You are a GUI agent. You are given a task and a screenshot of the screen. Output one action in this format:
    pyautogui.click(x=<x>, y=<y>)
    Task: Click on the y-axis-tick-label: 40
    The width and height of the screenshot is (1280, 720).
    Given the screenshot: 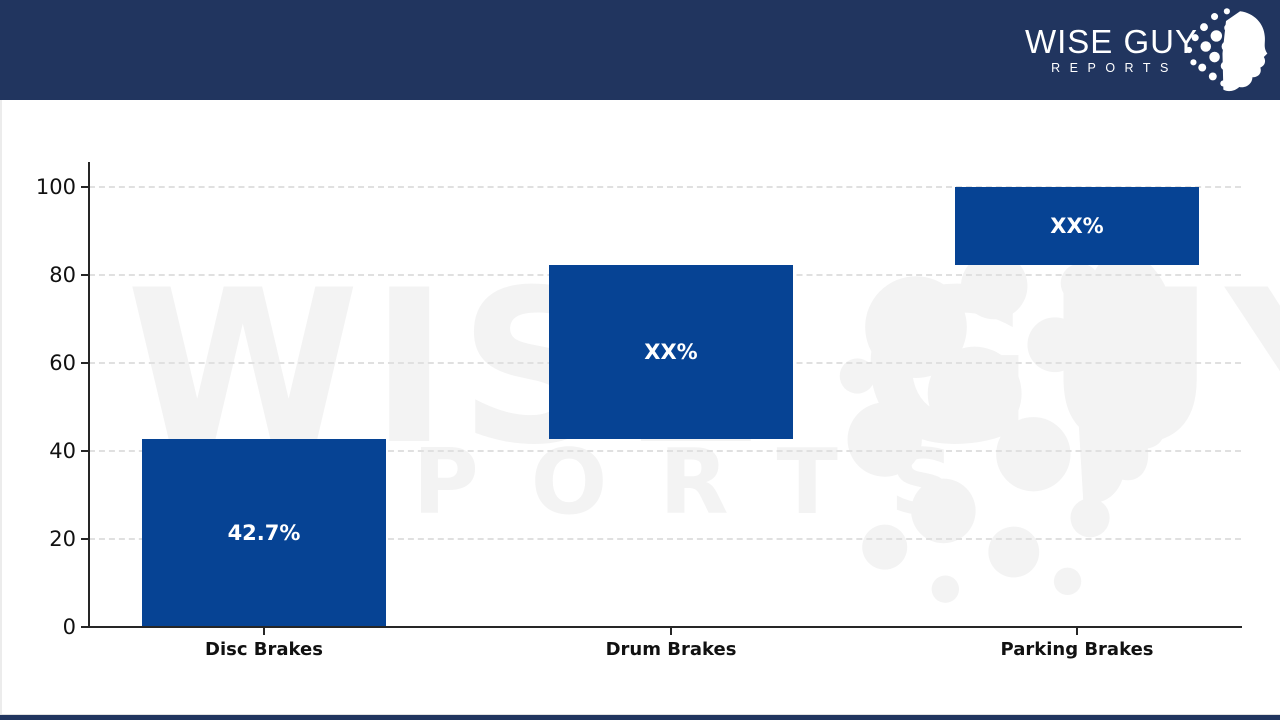 What is the action you would take?
    pyautogui.click(x=62, y=451)
    